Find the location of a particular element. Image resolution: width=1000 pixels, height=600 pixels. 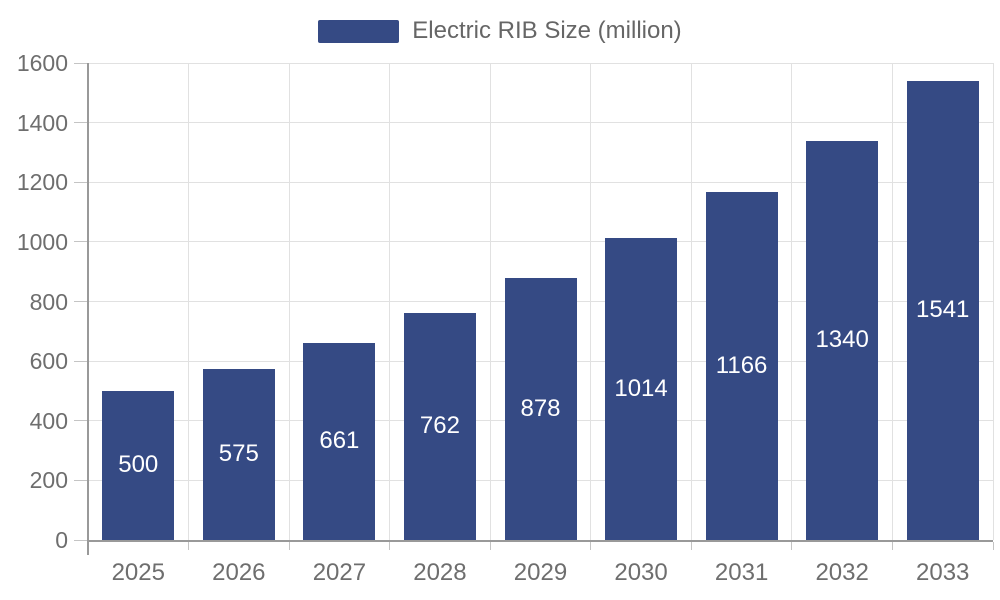

bar-value-label: 762 is located at coordinates (439, 426).